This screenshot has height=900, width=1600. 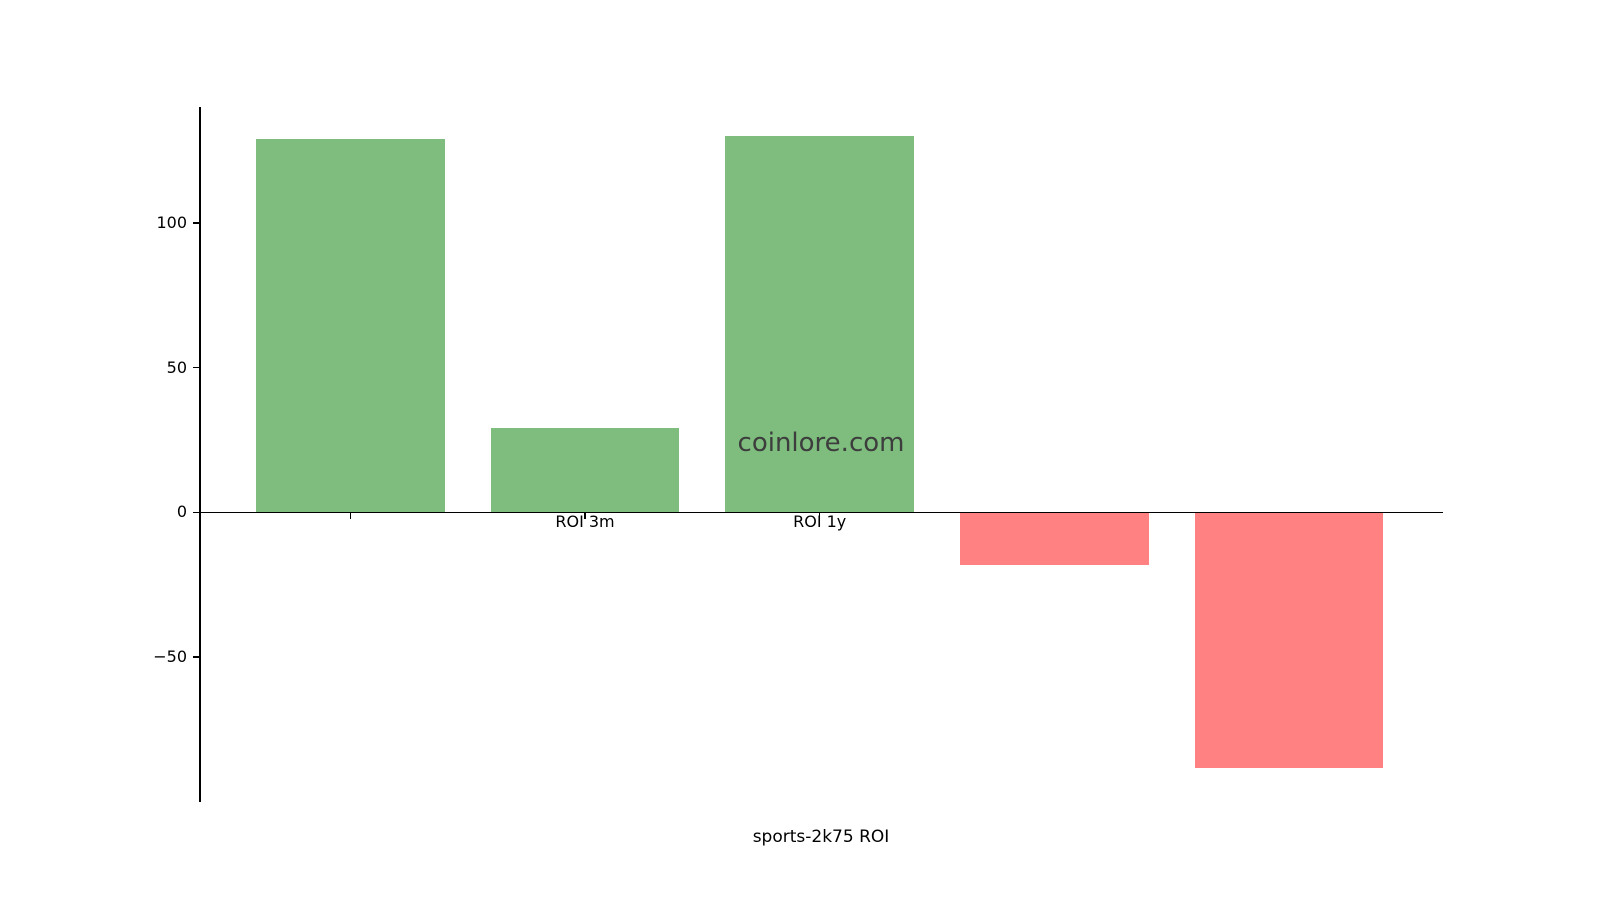 What do you see at coordinates (170, 657) in the screenshot?
I see `y-tick-label: −50` at bounding box center [170, 657].